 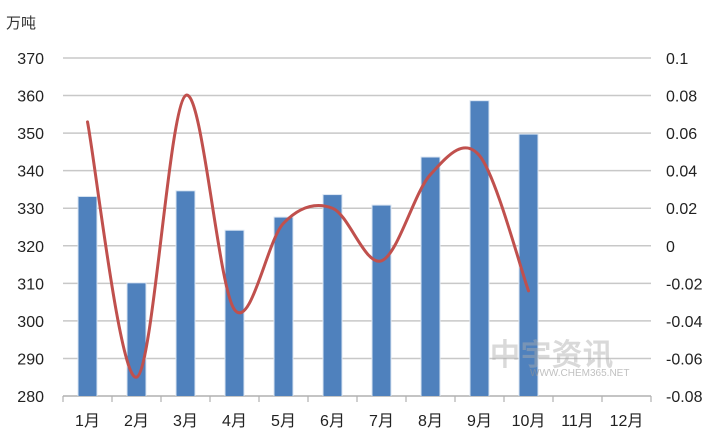 What do you see at coordinates (577, 421) in the screenshot?
I see `x-axis-category-label: 11月` at bounding box center [577, 421].